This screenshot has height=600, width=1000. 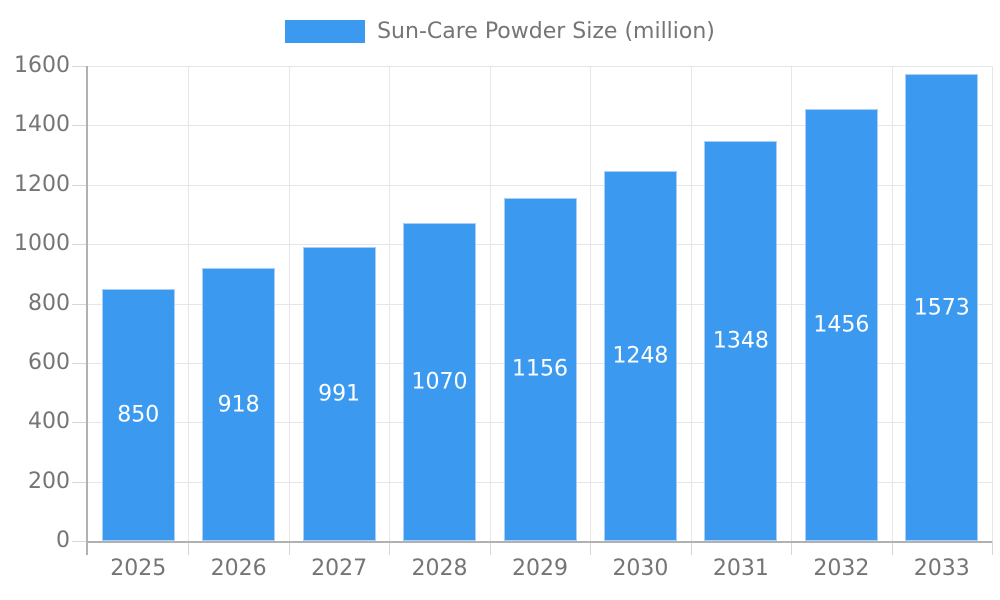 What do you see at coordinates (941, 568) in the screenshot?
I see `x-axis-label: 2033` at bounding box center [941, 568].